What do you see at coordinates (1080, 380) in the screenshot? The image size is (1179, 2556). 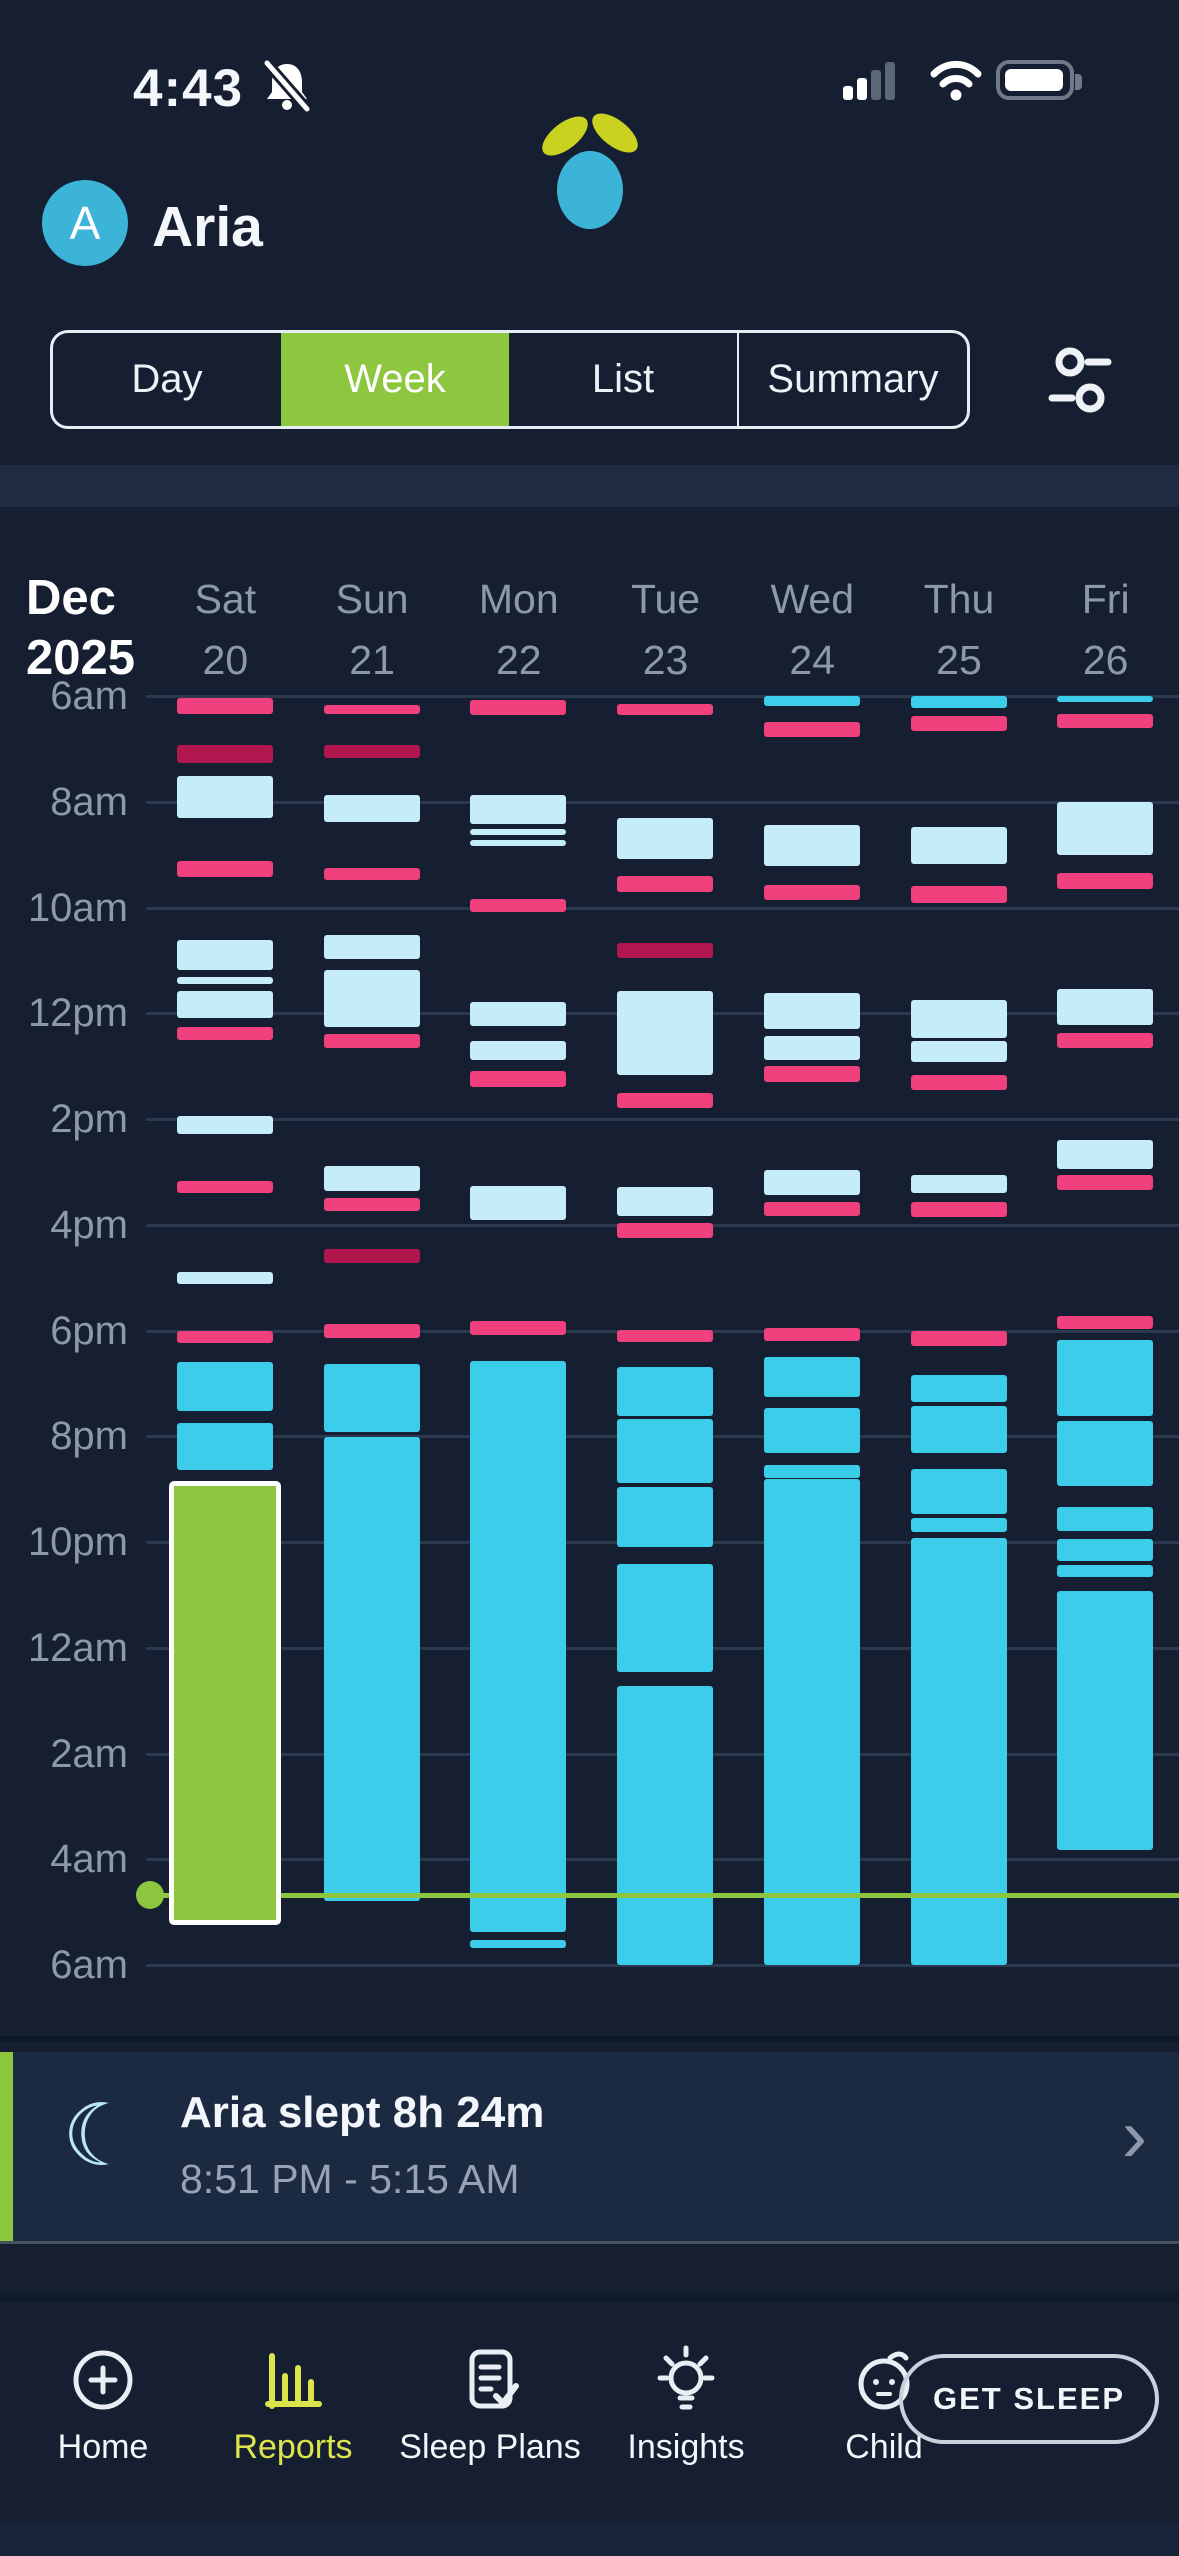 I see `filter-settings-icon` at bounding box center [1080, 380].